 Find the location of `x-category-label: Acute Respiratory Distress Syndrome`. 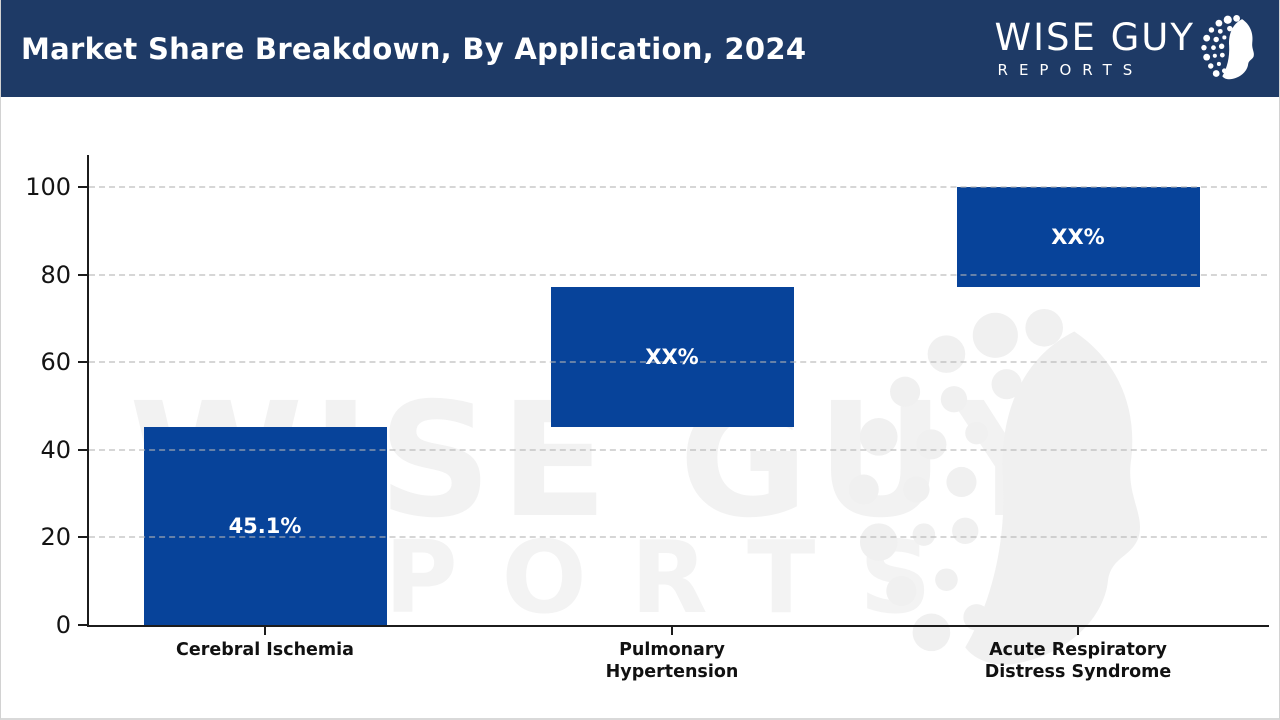

x-category-label: Acute Respiratory Distress Syndrome is located at coordinates (1078, 661).